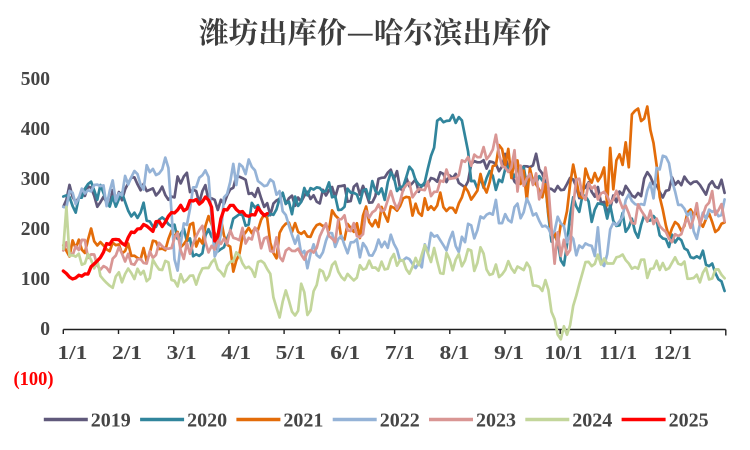 The image size is (750, 450). I want to click on svg-text: 5/1, so click(291, 353).